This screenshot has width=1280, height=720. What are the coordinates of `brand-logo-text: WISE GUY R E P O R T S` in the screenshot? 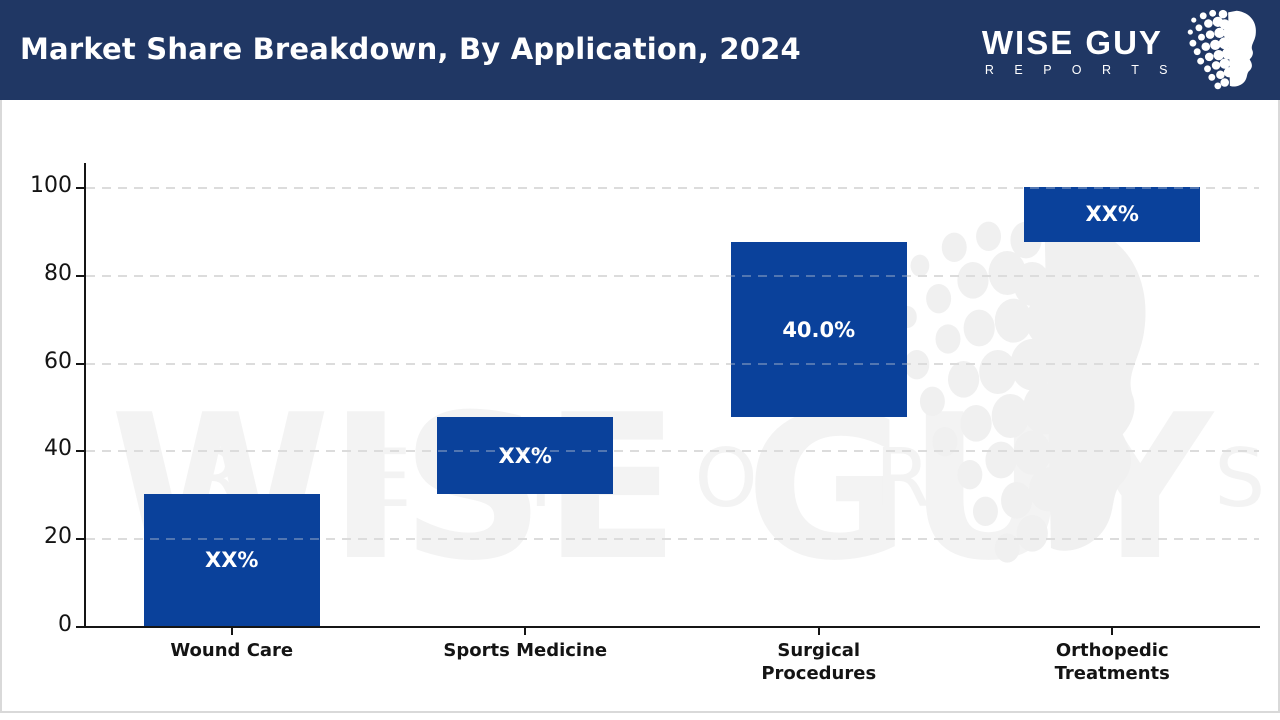 It's located at (1079, 50).